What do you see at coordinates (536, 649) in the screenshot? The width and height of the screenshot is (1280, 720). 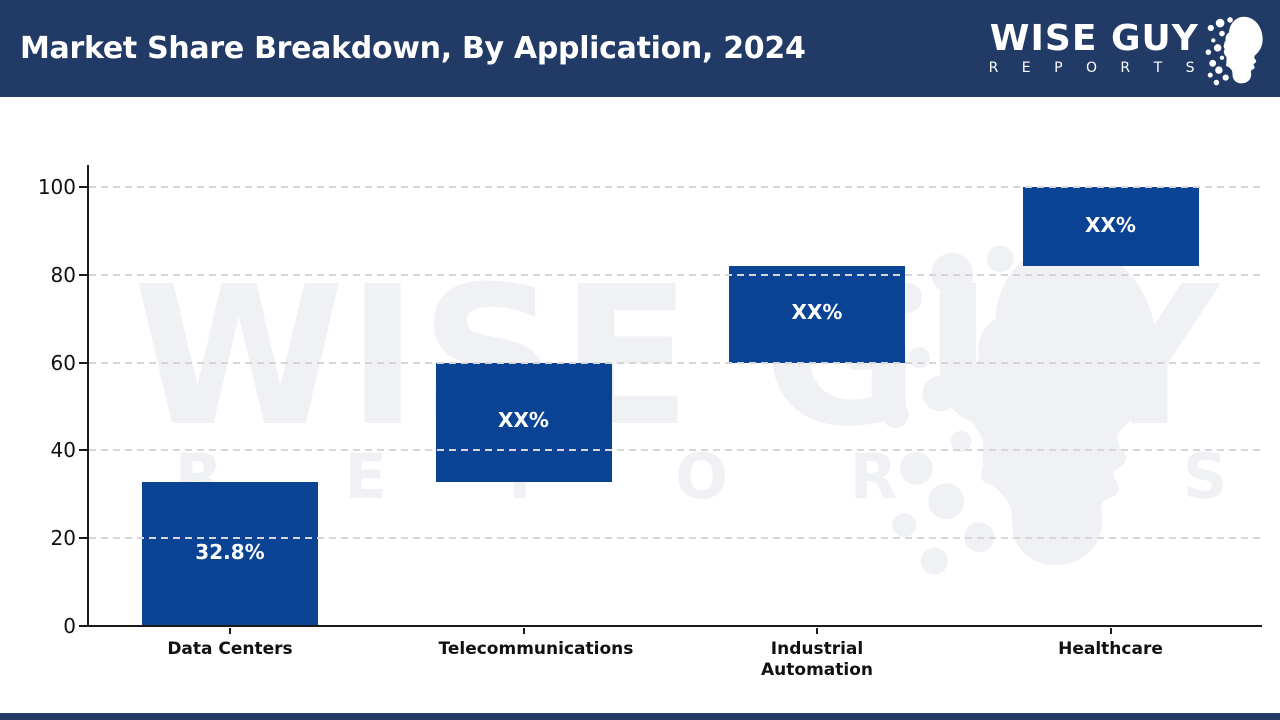 I see `category-label: Telecommunications` at bounding box center [536, 649].